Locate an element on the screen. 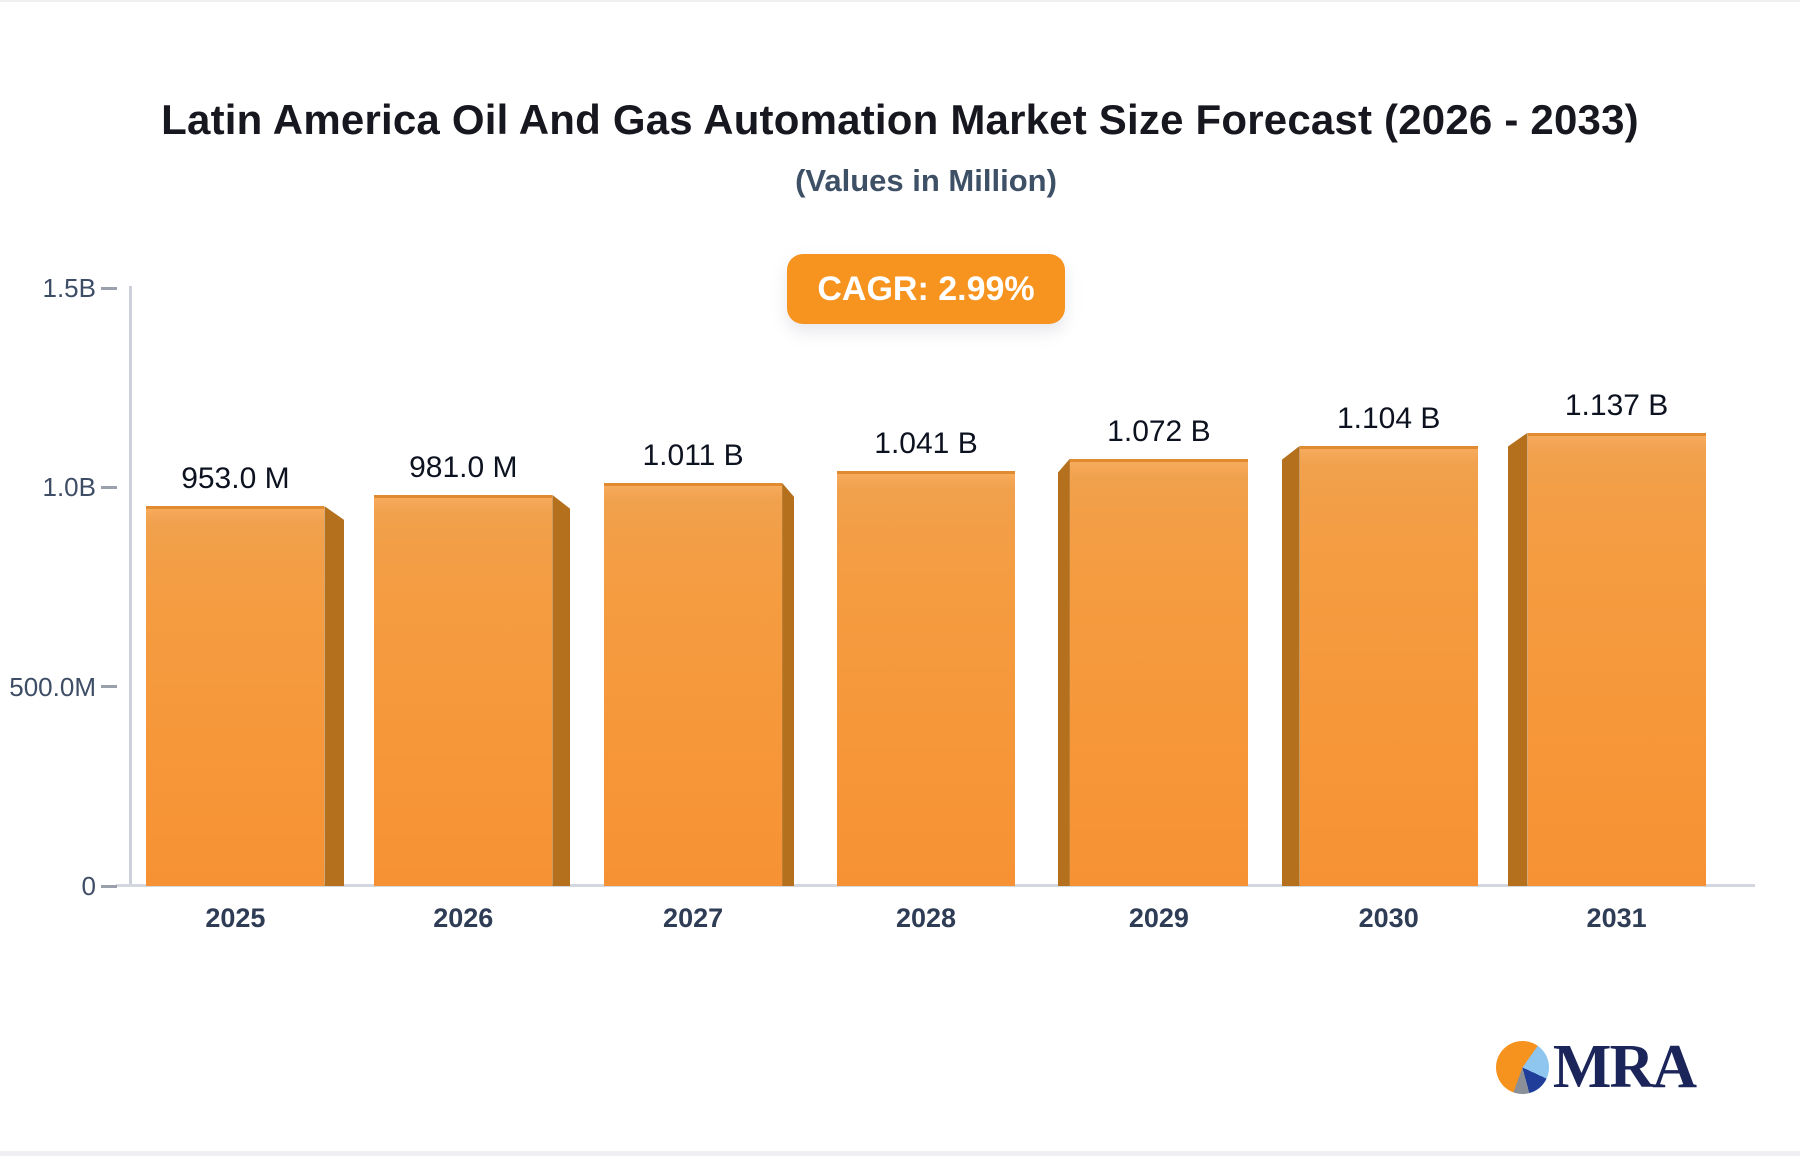  y-axis-tick-label: 1.0B is located at coordinates (69, 487).